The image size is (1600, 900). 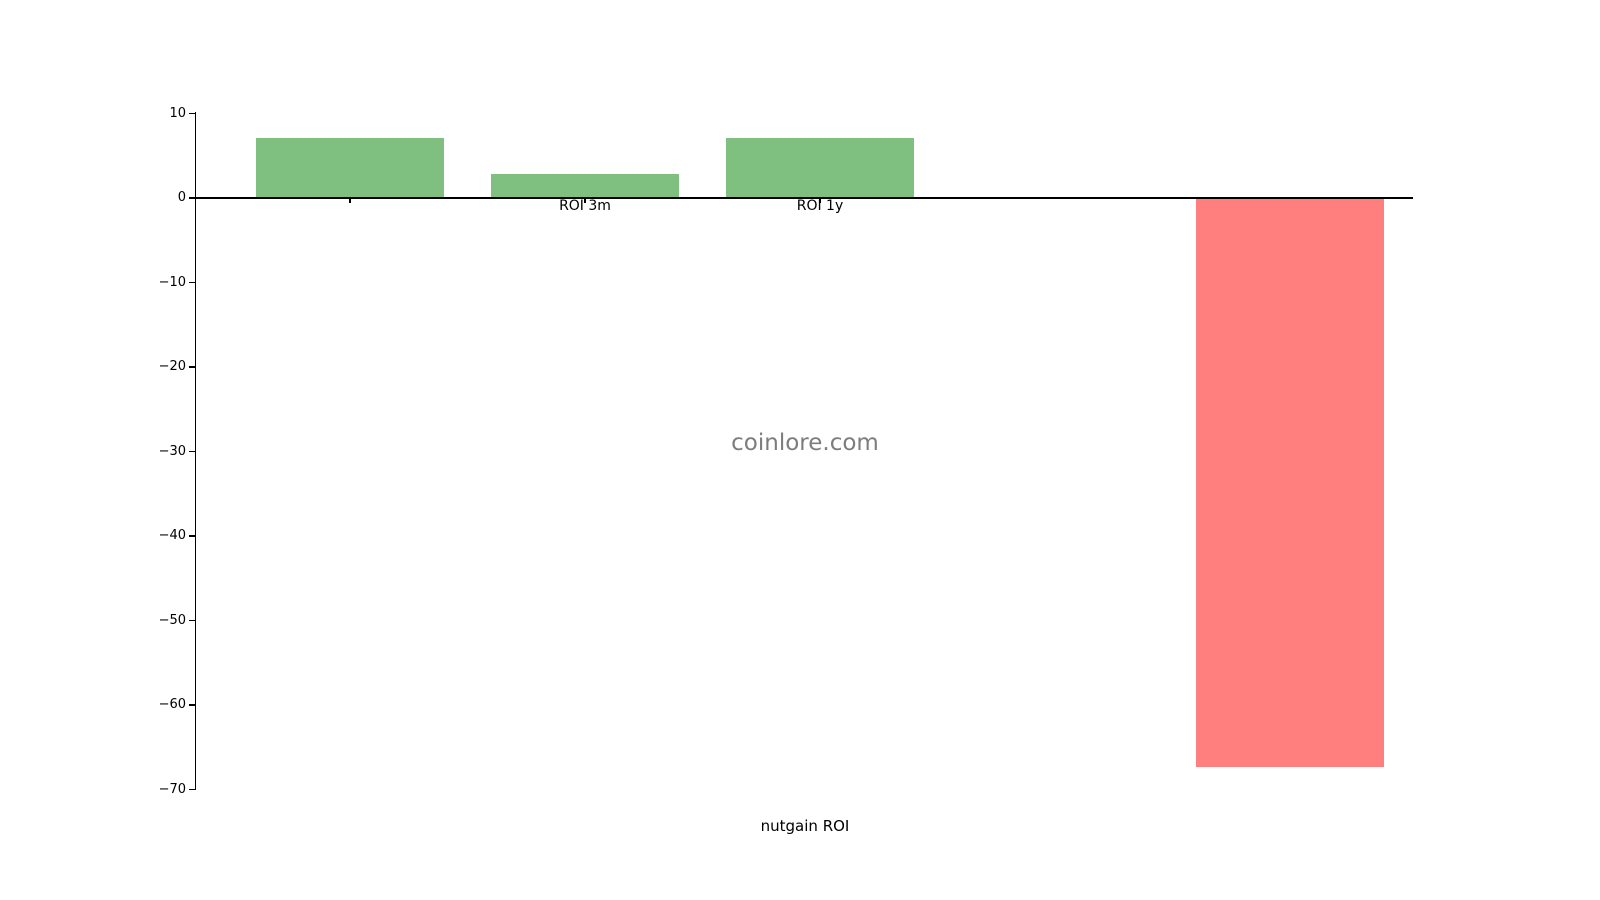 What do you see at coordinates (181, 198) in the screenshot?
I see `y-tick-label: 0` at bounding box center [181, 198].